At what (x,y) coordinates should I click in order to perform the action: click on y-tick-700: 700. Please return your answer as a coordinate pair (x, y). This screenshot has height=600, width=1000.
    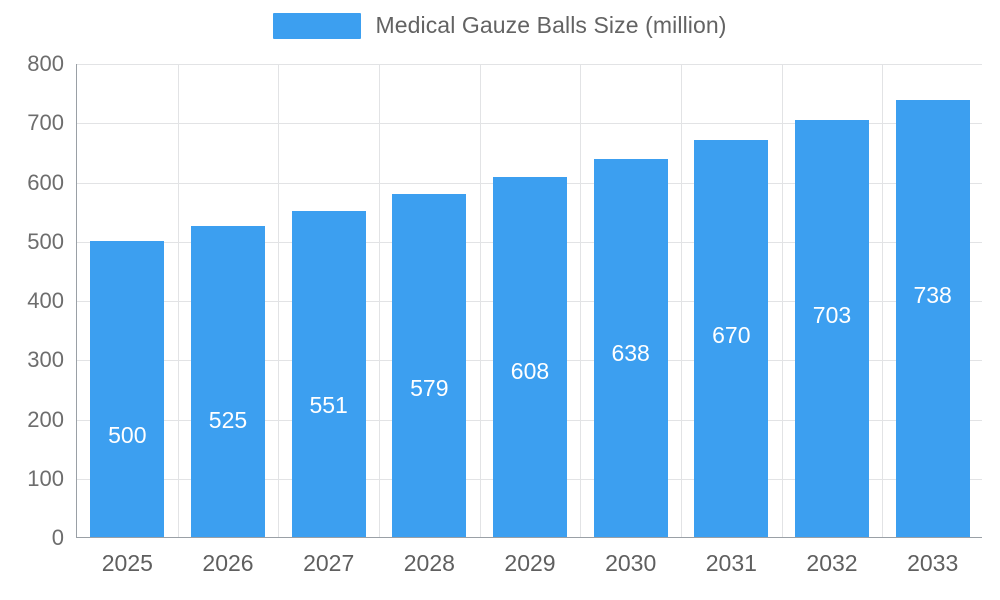
    Looking at the image, I should click on (45, 123).